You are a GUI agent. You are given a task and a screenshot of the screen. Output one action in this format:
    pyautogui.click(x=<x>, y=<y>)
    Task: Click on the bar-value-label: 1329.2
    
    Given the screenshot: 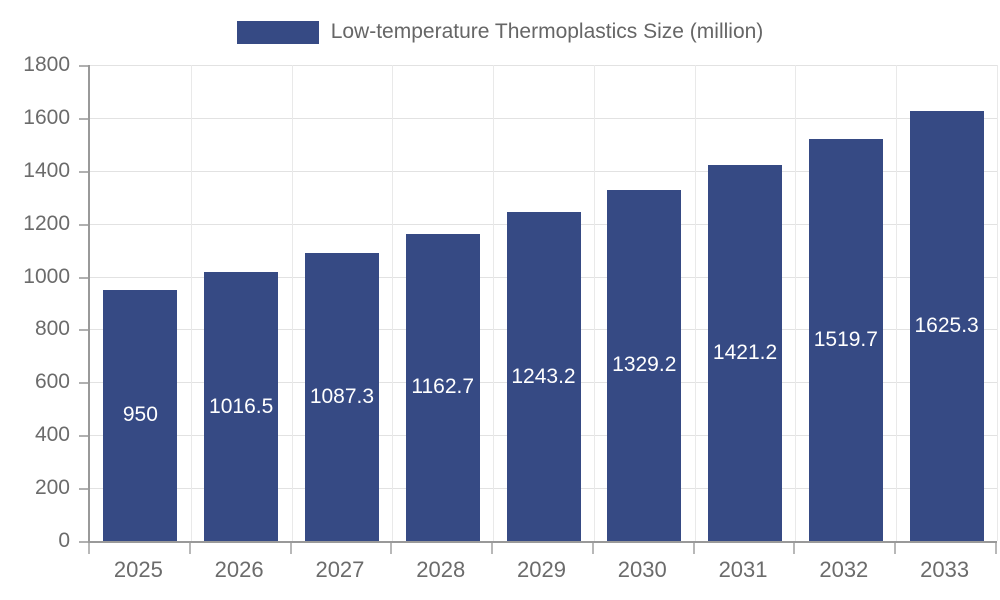 What is the action you would take?
    pyautogui.click(x=644, y=365)
    